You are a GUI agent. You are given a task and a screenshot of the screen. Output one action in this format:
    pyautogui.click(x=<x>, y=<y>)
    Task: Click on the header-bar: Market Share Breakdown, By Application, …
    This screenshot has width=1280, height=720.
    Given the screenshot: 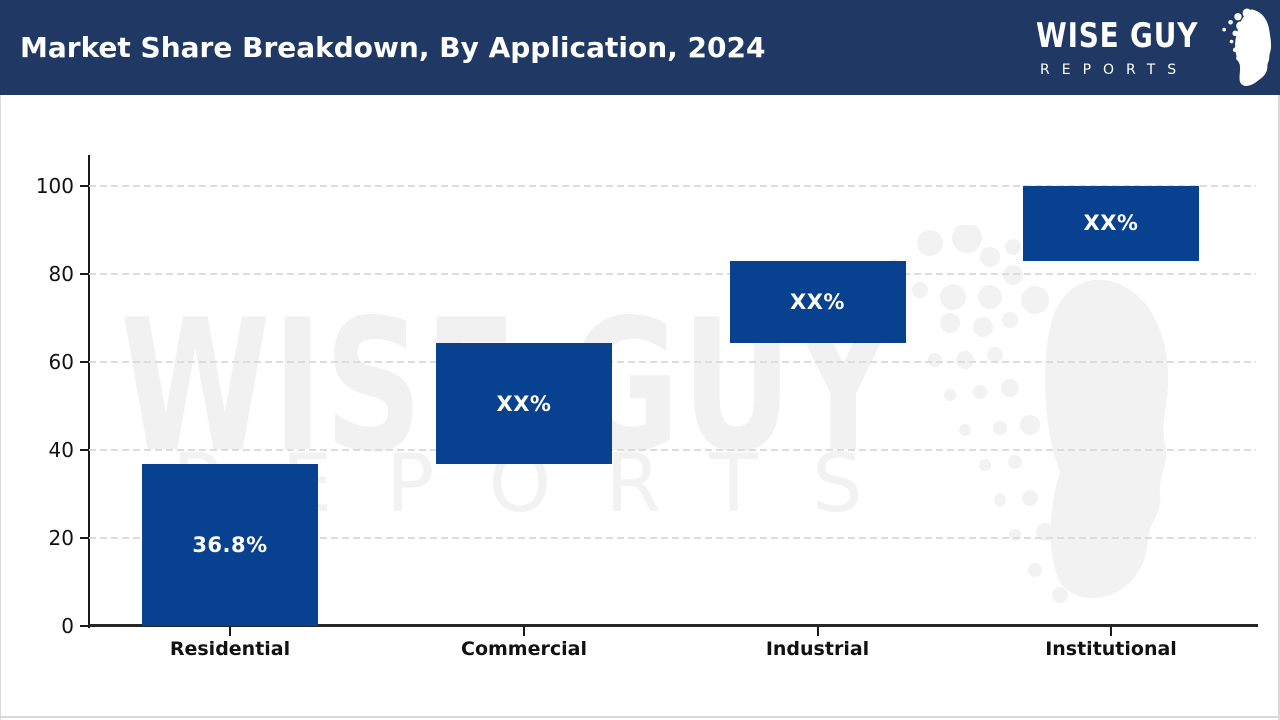 What is the action you would take?
    pyautogui.click(x=640, y=47)
    